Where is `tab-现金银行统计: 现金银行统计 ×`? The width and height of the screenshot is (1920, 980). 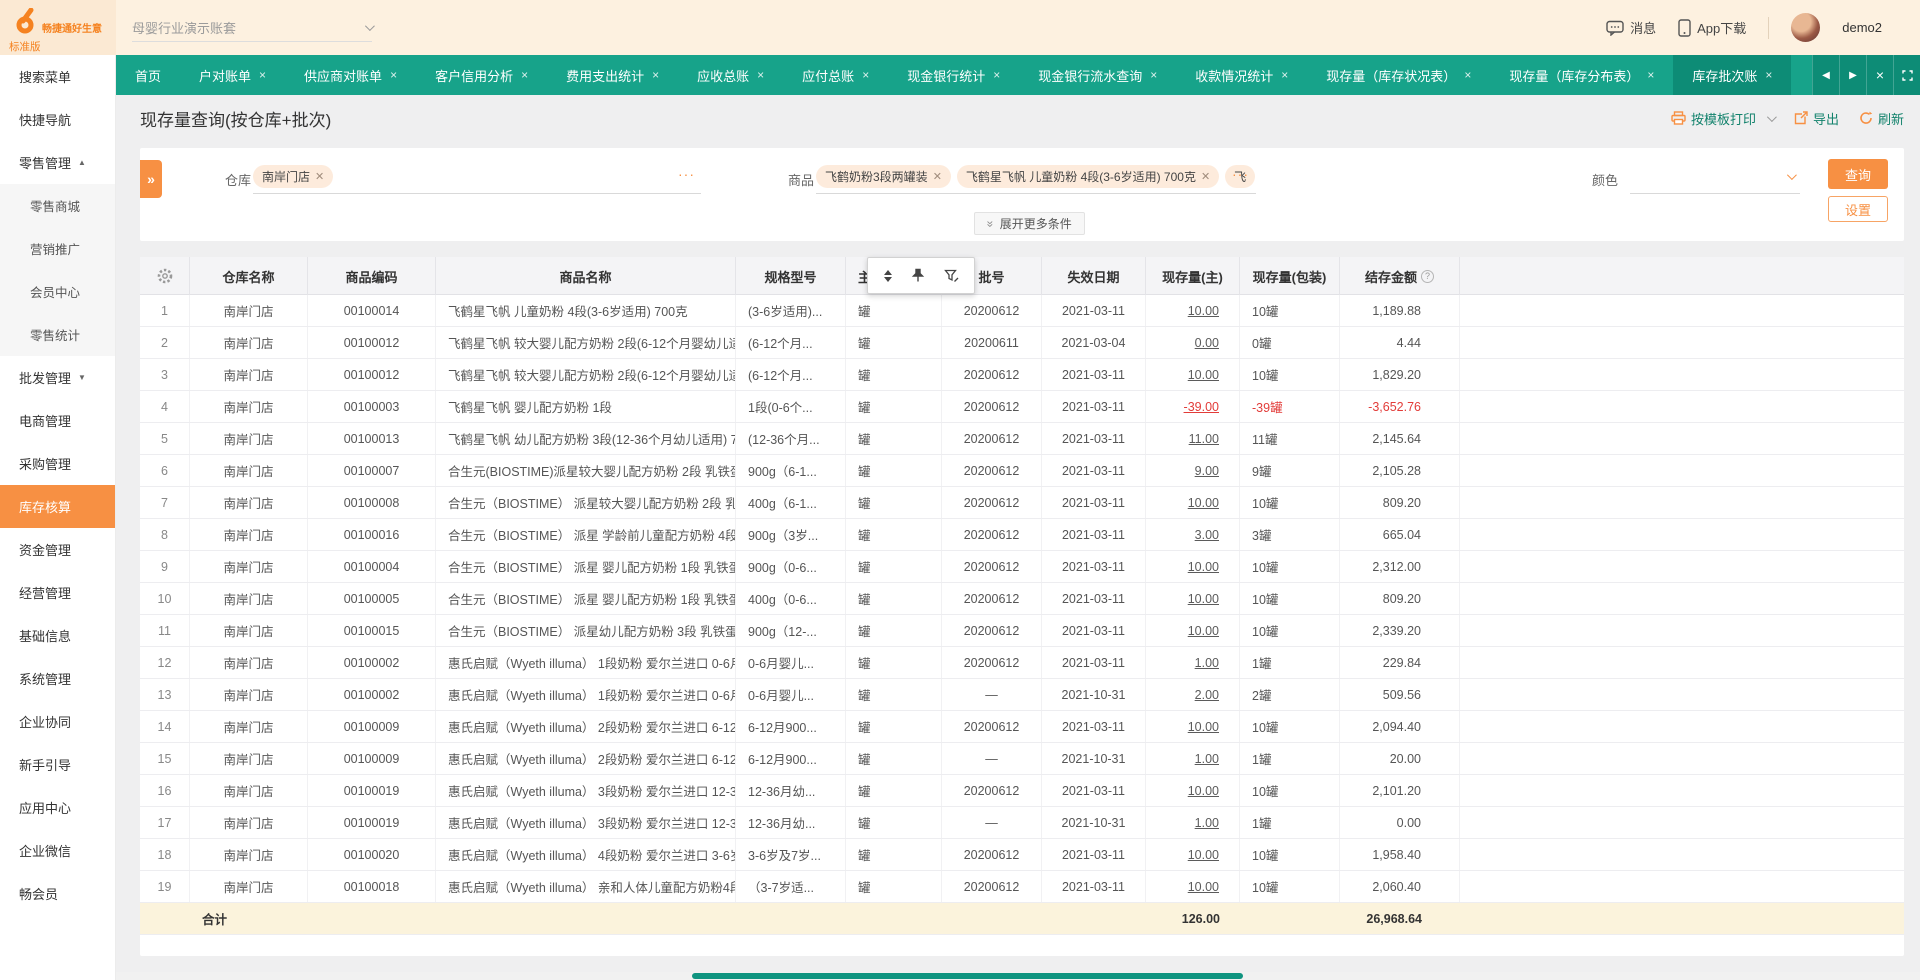 tab-现金银行统计: 现金银行统计 × is located at coordinates (953, 75).